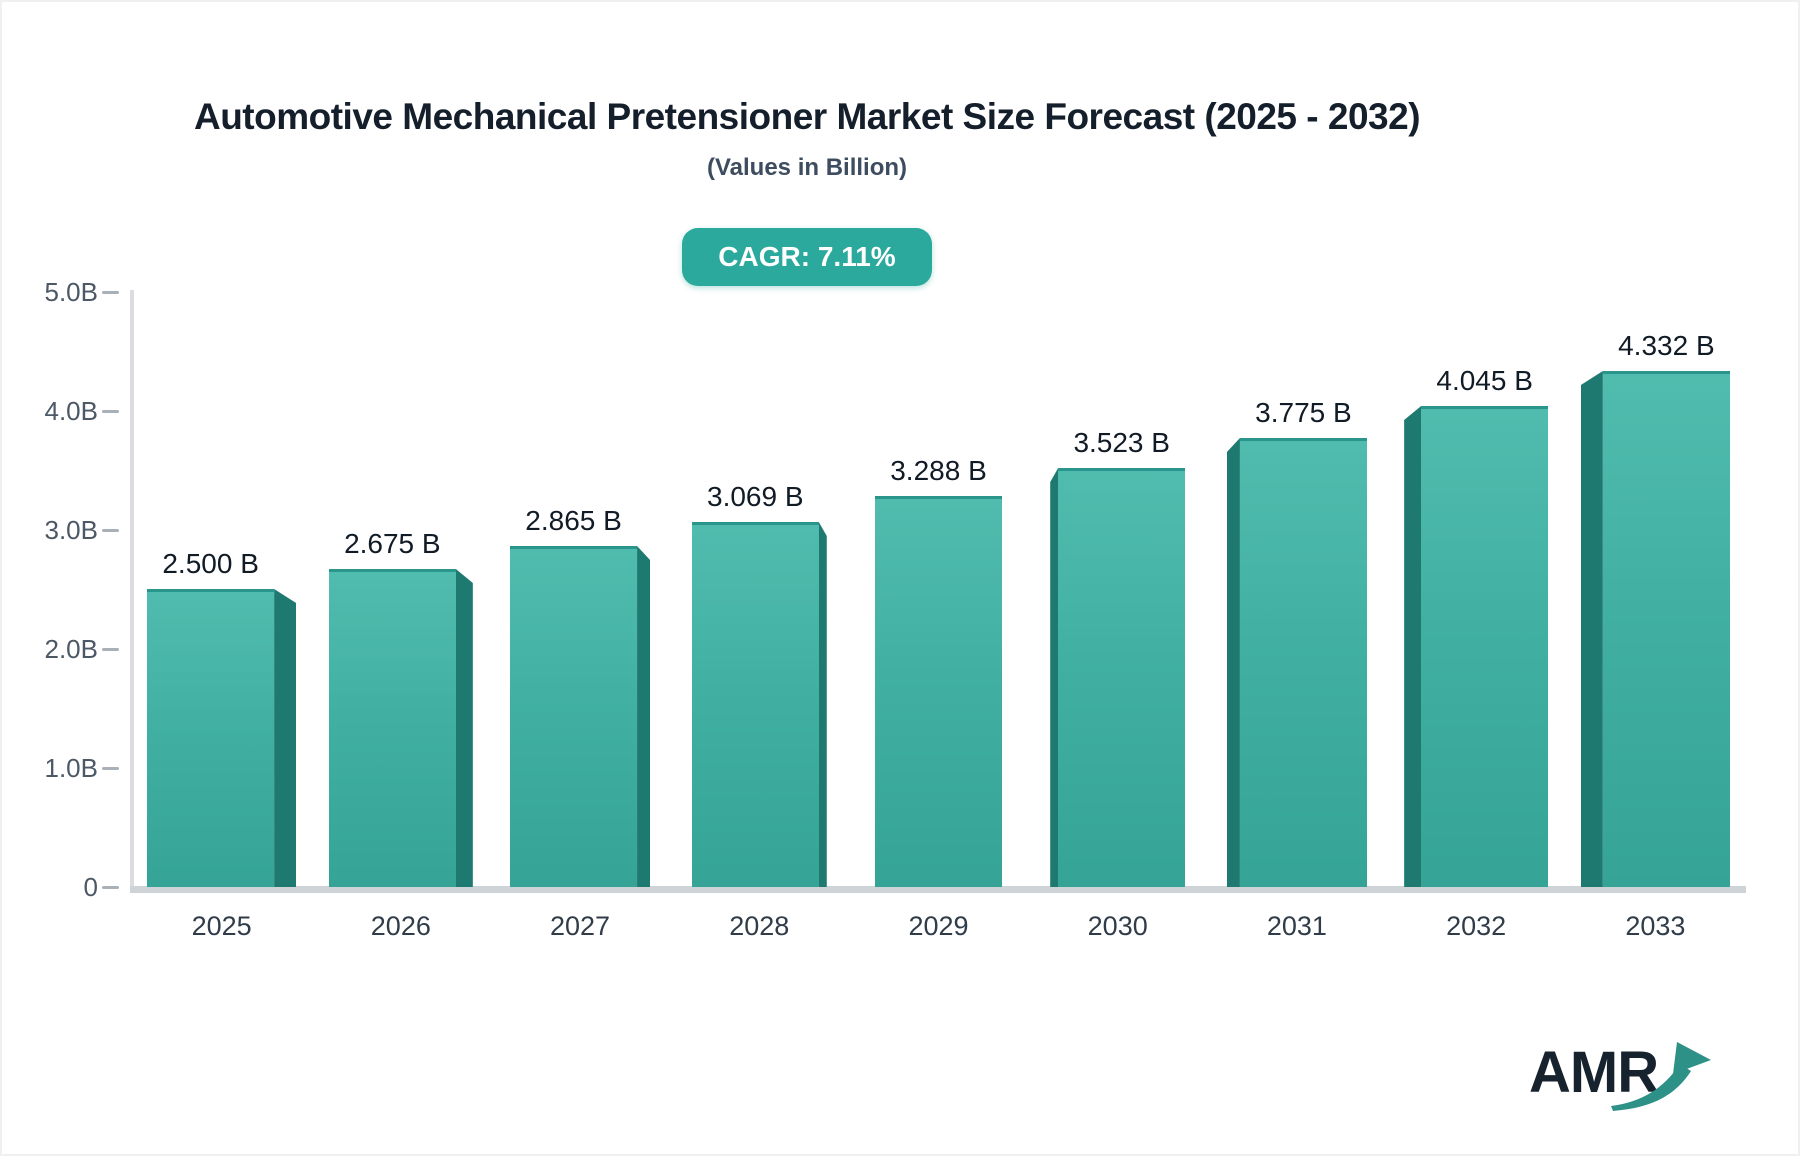 This screenshot has width=1800, height=1156. I want to click on bar: 3.523 B, so click(1118, 657).